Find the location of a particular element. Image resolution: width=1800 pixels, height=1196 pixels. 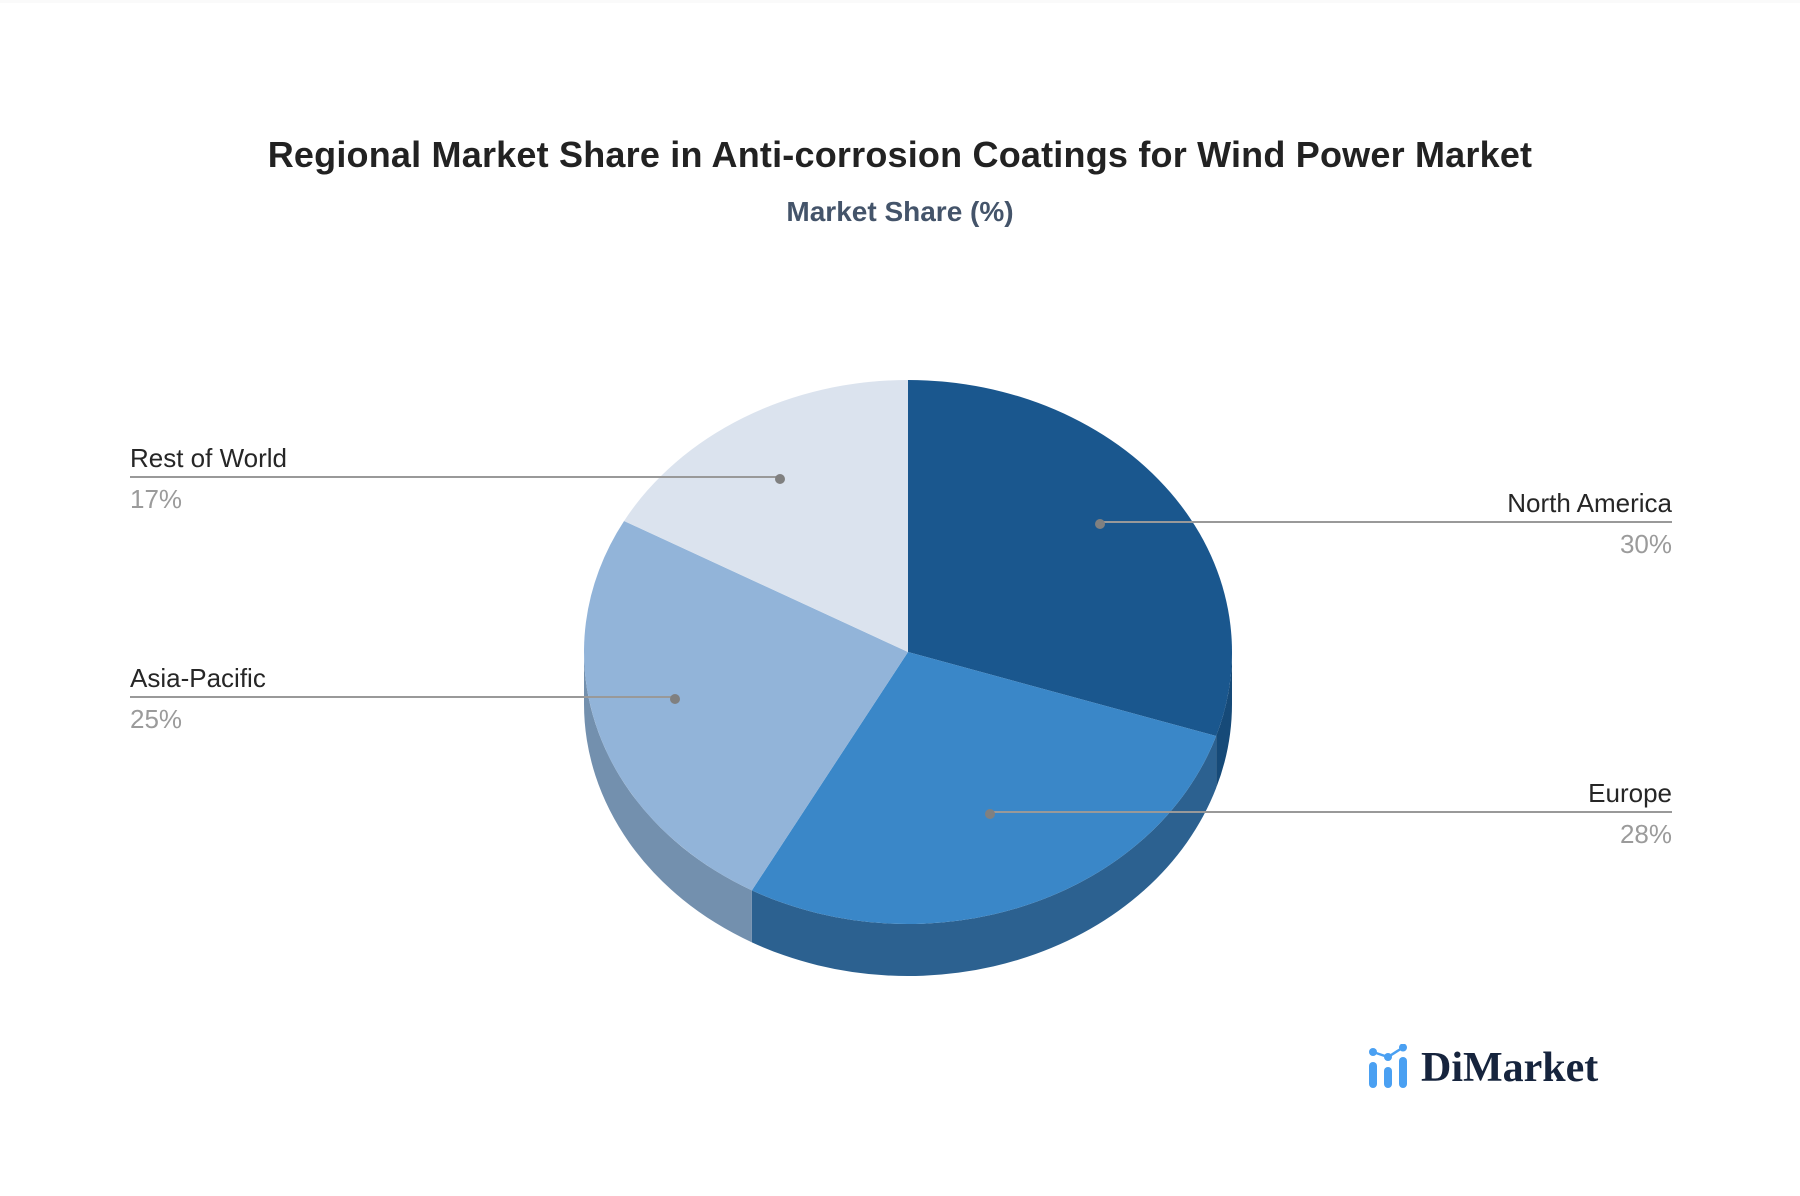

pie-slice-rest-of-world is located at coordinates (766, 516).